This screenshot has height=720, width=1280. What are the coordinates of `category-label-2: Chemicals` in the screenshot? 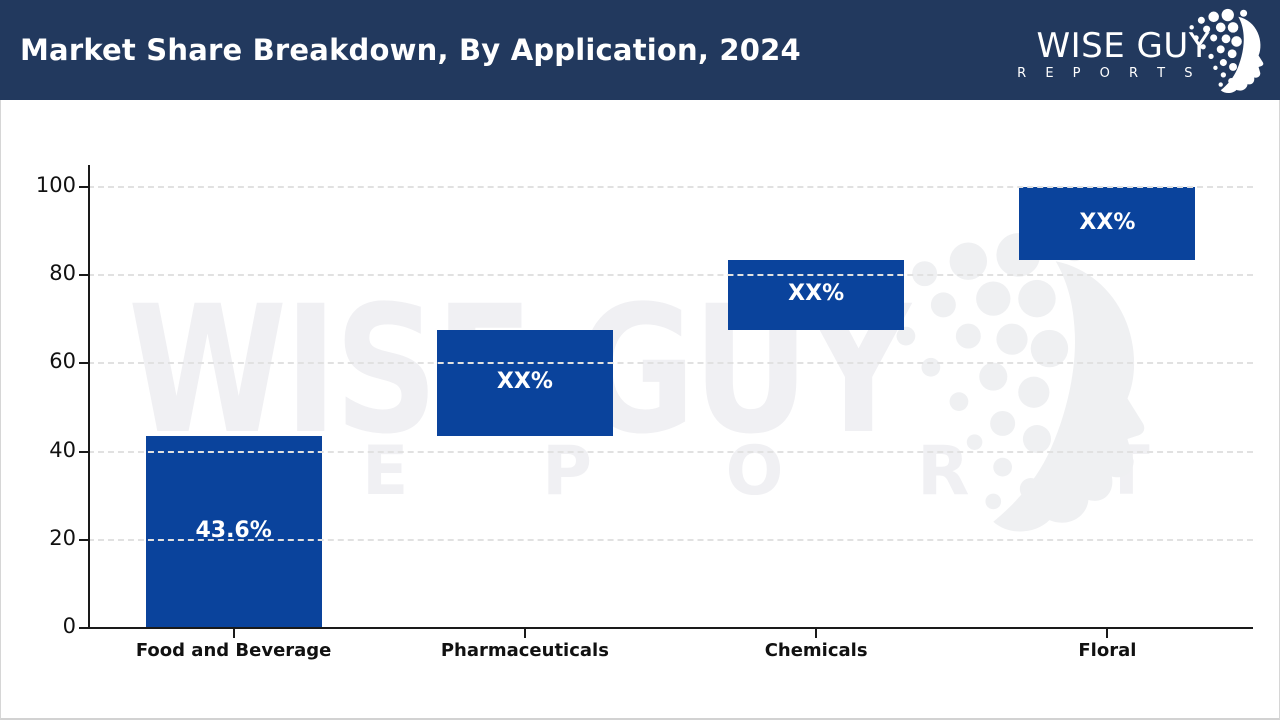 It's located at (816, 650).